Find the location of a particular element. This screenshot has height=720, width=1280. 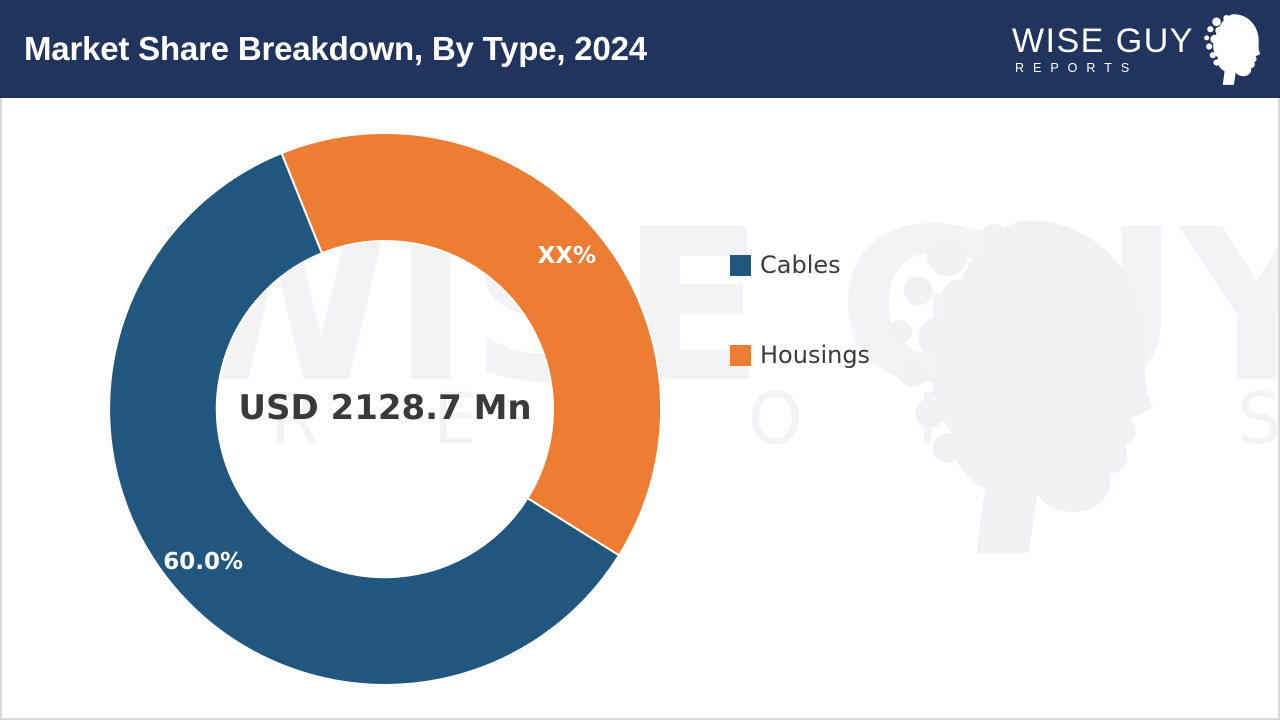

brand-name: WISE GUY is located at coordinates (1102, 40).